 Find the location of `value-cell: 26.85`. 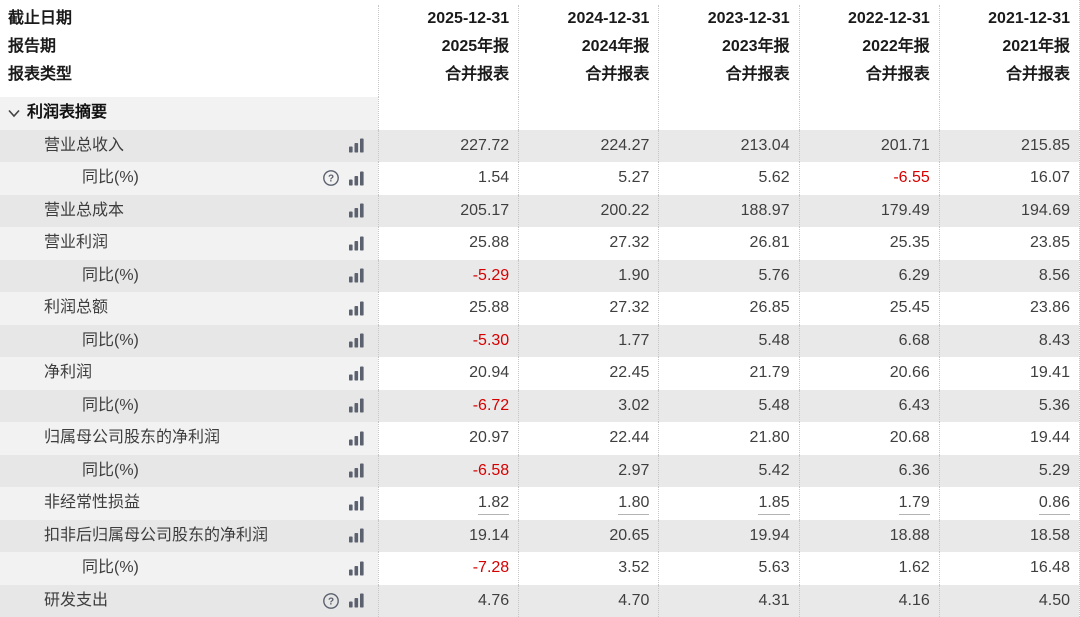

value-cell: 26.85 is located at coordinates (728, 308).